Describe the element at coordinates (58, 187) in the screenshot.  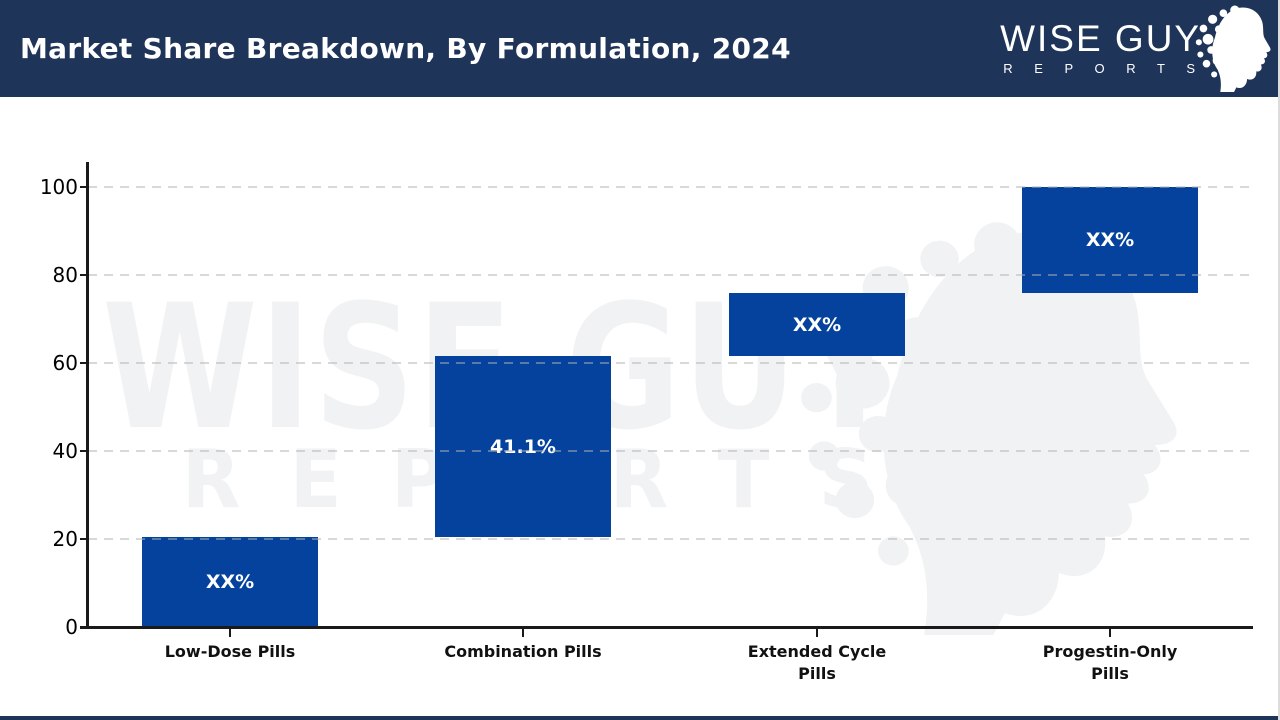
I see `y-tick-label: 100` at that location.